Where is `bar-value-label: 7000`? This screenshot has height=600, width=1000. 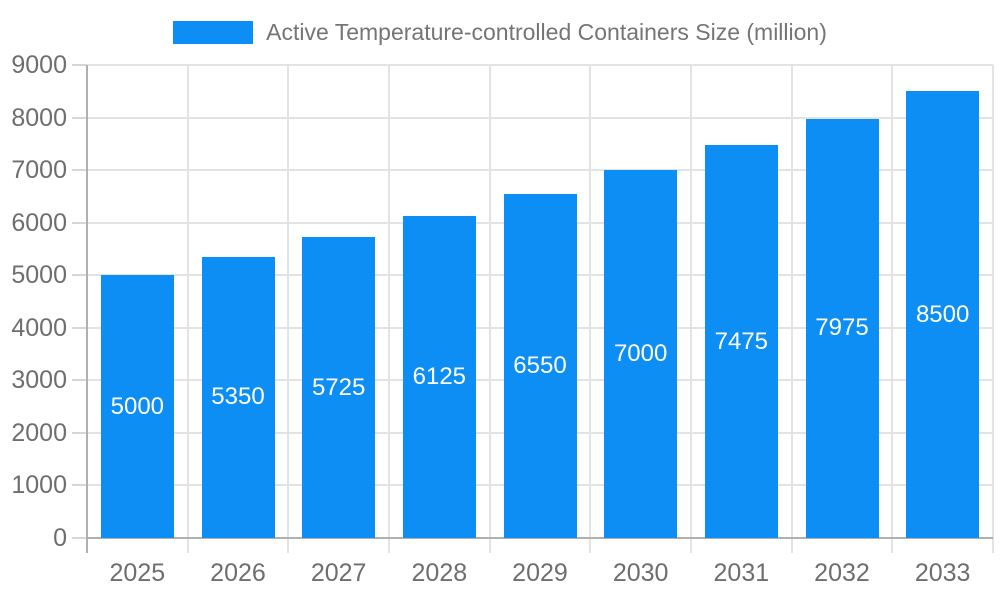
bar-value-label: 7000 is located at coordinates (640, 354).